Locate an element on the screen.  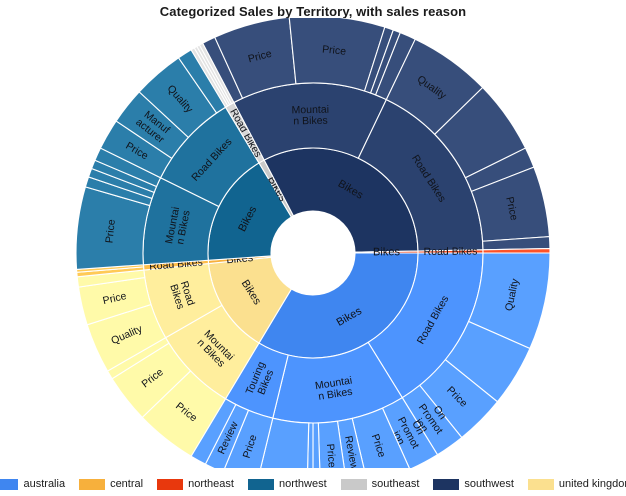
legend-item-southwest: southwest is located at coordinates (473, 484).